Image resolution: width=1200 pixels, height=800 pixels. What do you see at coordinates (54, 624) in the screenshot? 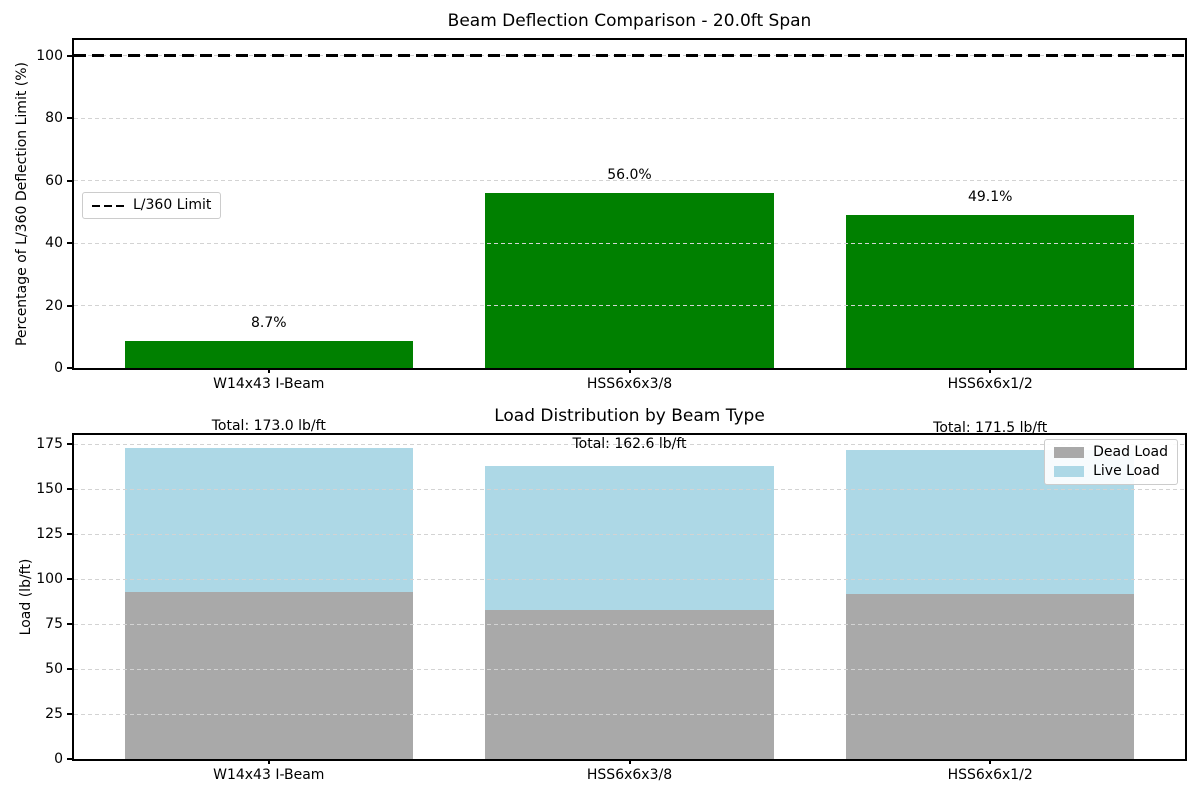
I see `y-tick-label: 75` at bounding box center [54, 624].